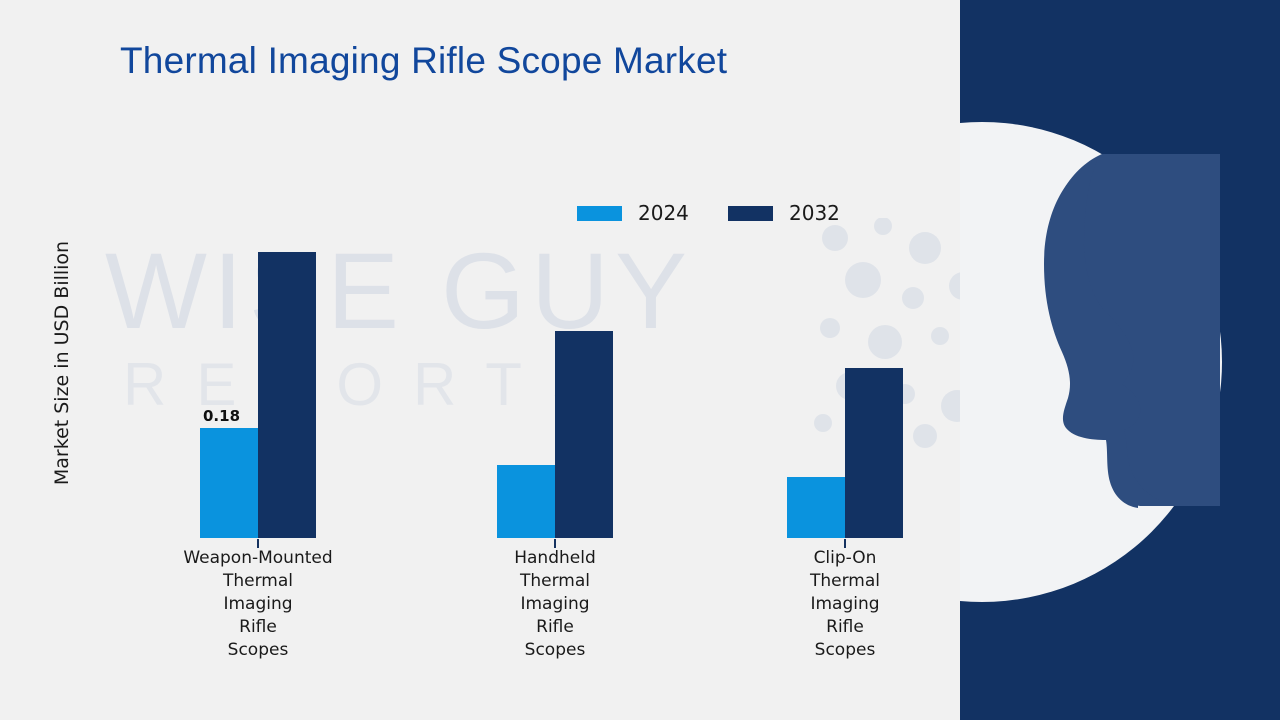 The image size is (1280, 720). Describe the element at coordinates (784, 213) in the screenshot. I see `legend-item-2032: 2032` at that location.